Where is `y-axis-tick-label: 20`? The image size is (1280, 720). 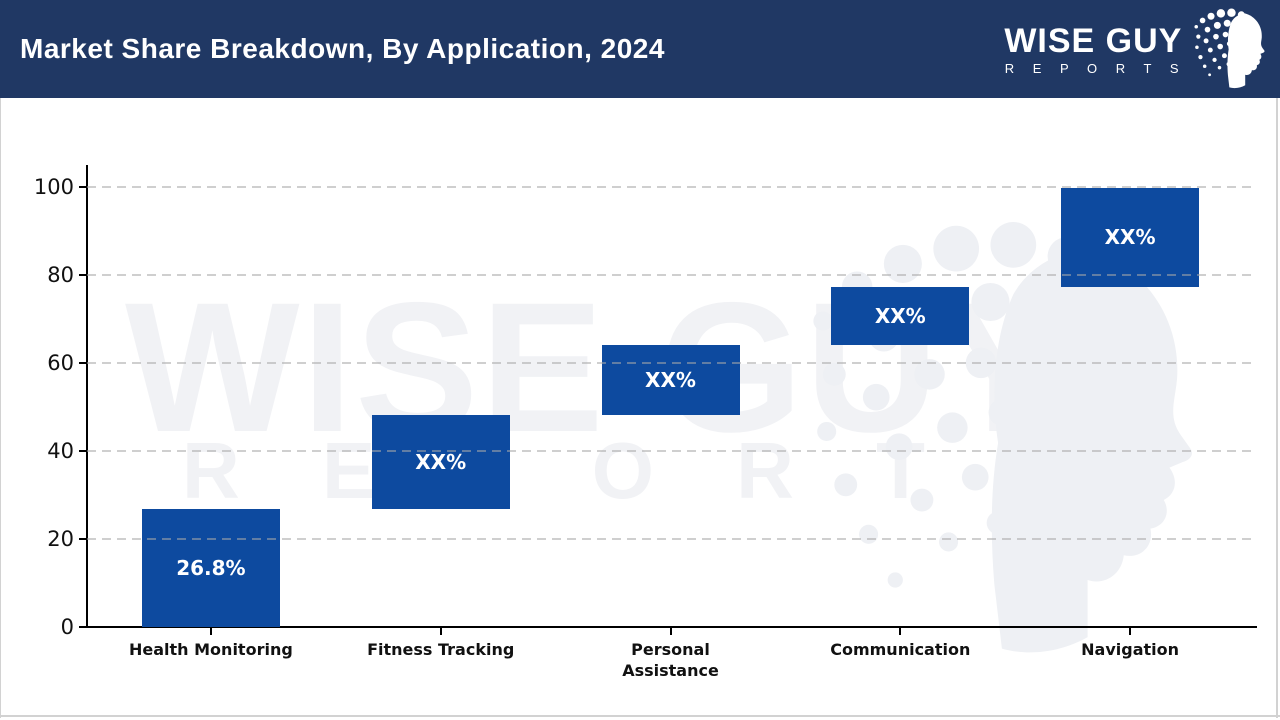 y-axis-tick-label: 20 is located at coordinates (60, 539).